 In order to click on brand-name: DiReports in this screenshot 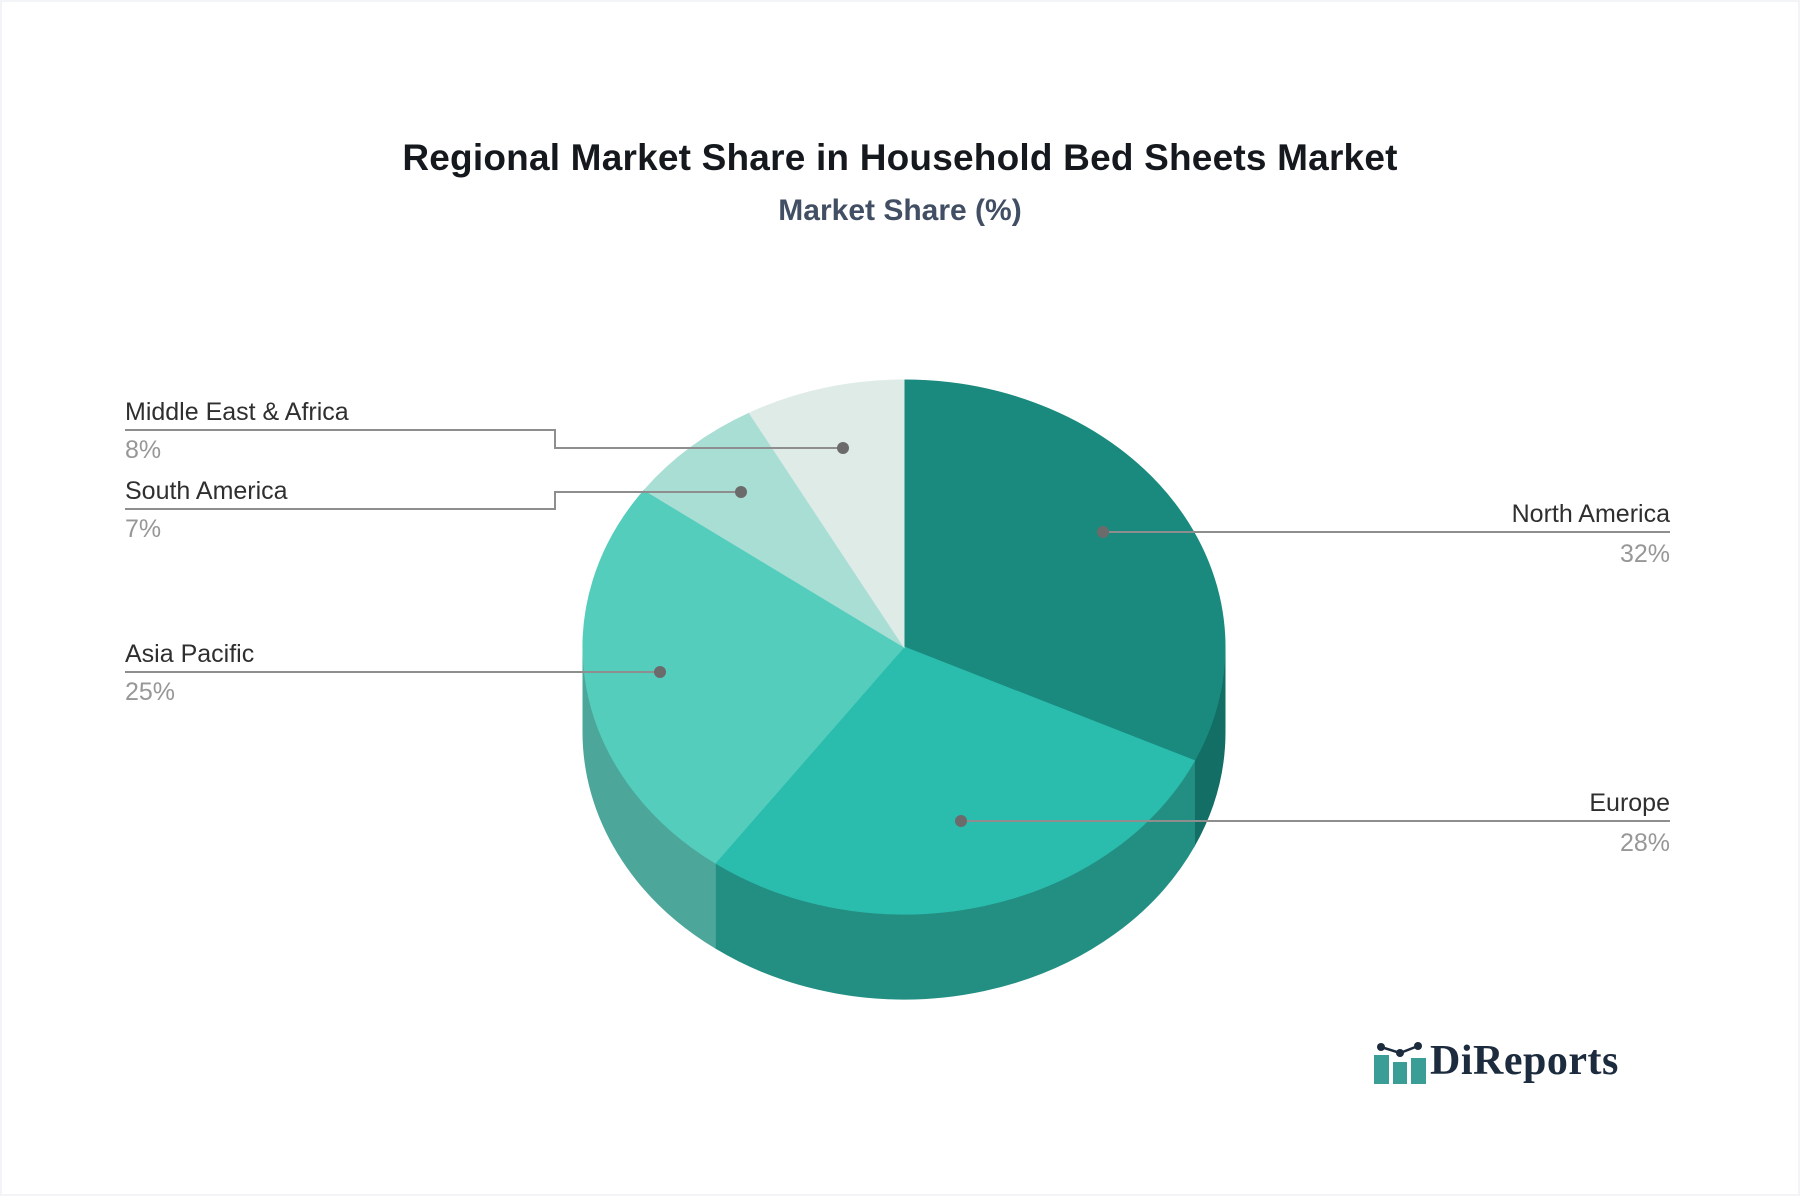, I will do `click(1524, 1061)`.